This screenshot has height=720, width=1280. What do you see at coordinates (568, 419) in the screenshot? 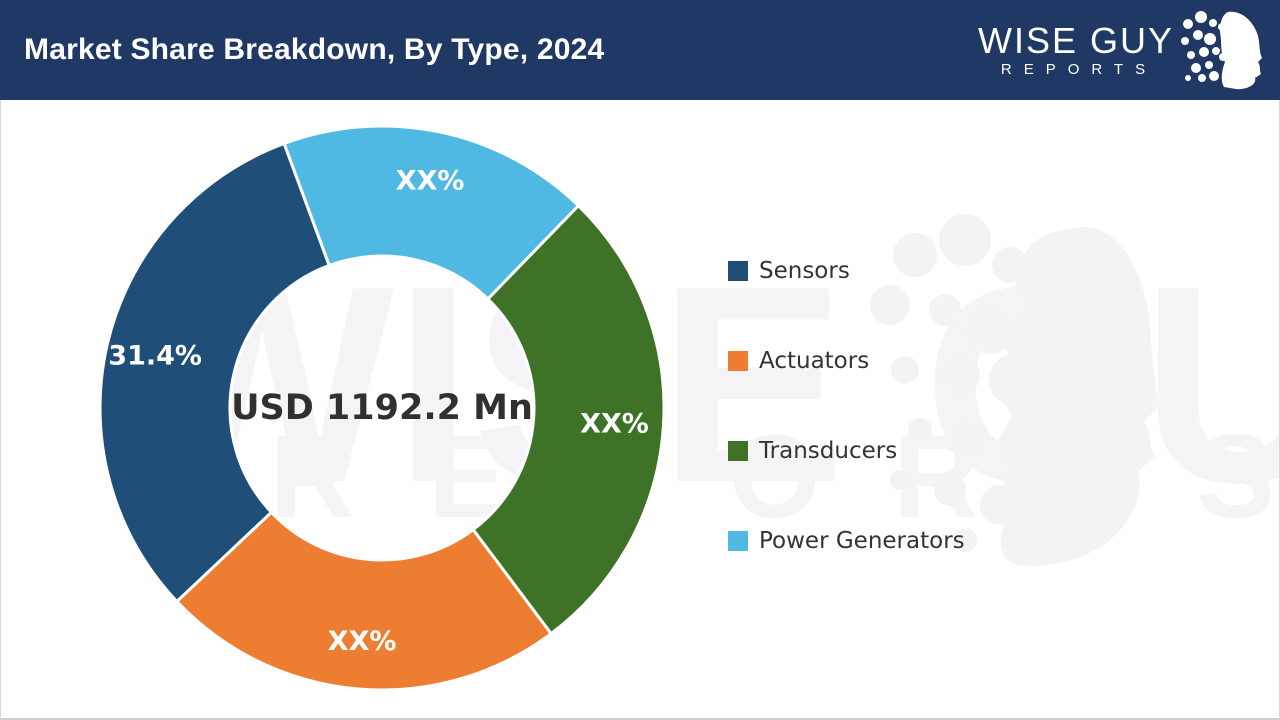
I see `donut-segment-transducers` at bounding box center [568, 419].